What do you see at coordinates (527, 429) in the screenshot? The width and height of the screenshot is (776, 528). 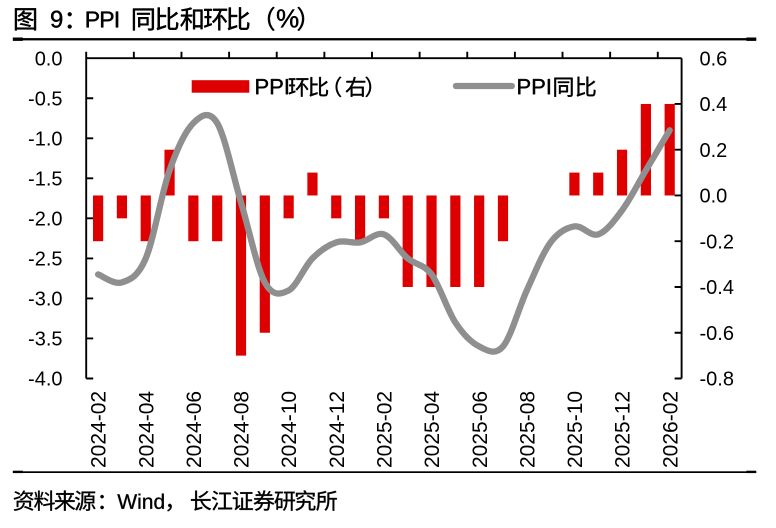 I see `svg-text: 2025-08` at bounding box center [527, 429].